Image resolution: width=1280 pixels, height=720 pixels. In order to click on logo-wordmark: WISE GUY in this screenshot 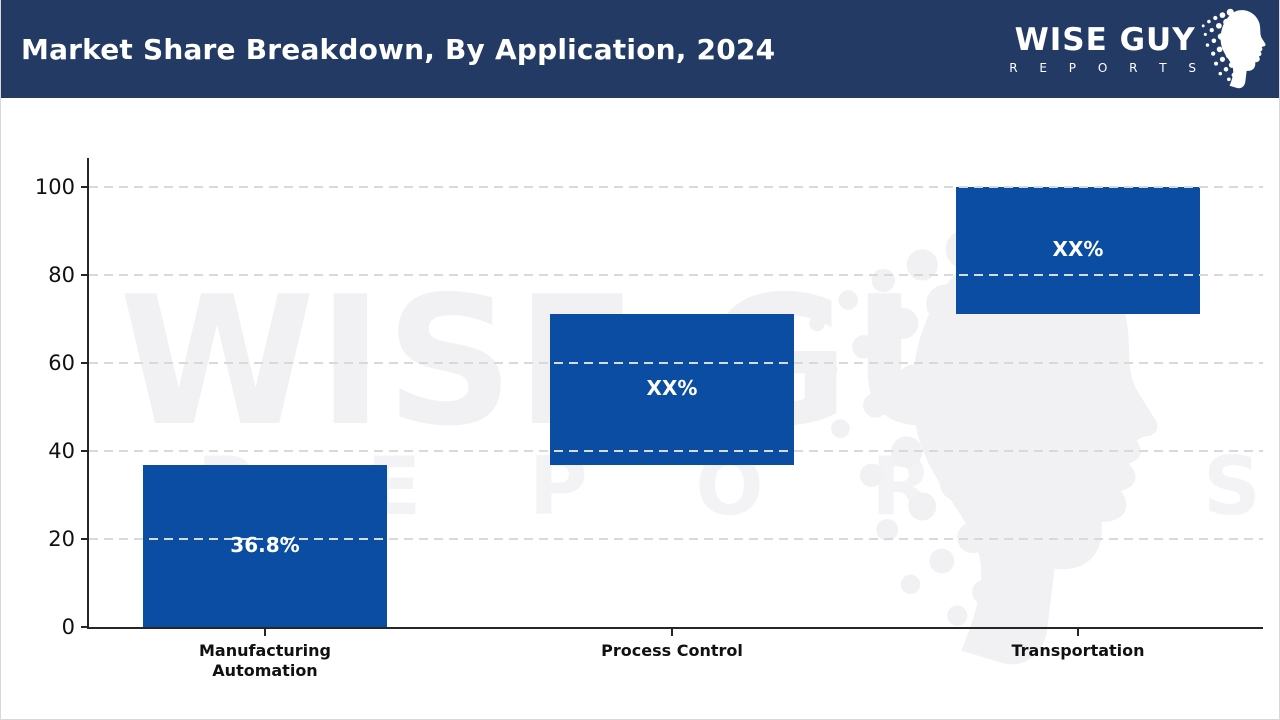, I will do `click(1105, 39)`.